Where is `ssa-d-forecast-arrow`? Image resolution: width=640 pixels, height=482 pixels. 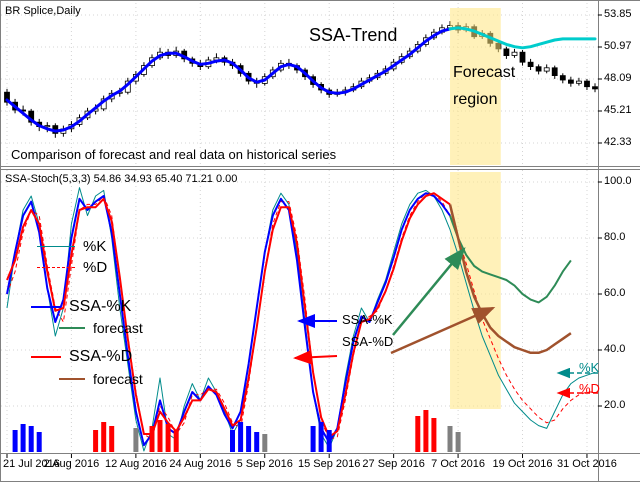 ssa-d-forecast-arrow is located at coordinates (443, 330).